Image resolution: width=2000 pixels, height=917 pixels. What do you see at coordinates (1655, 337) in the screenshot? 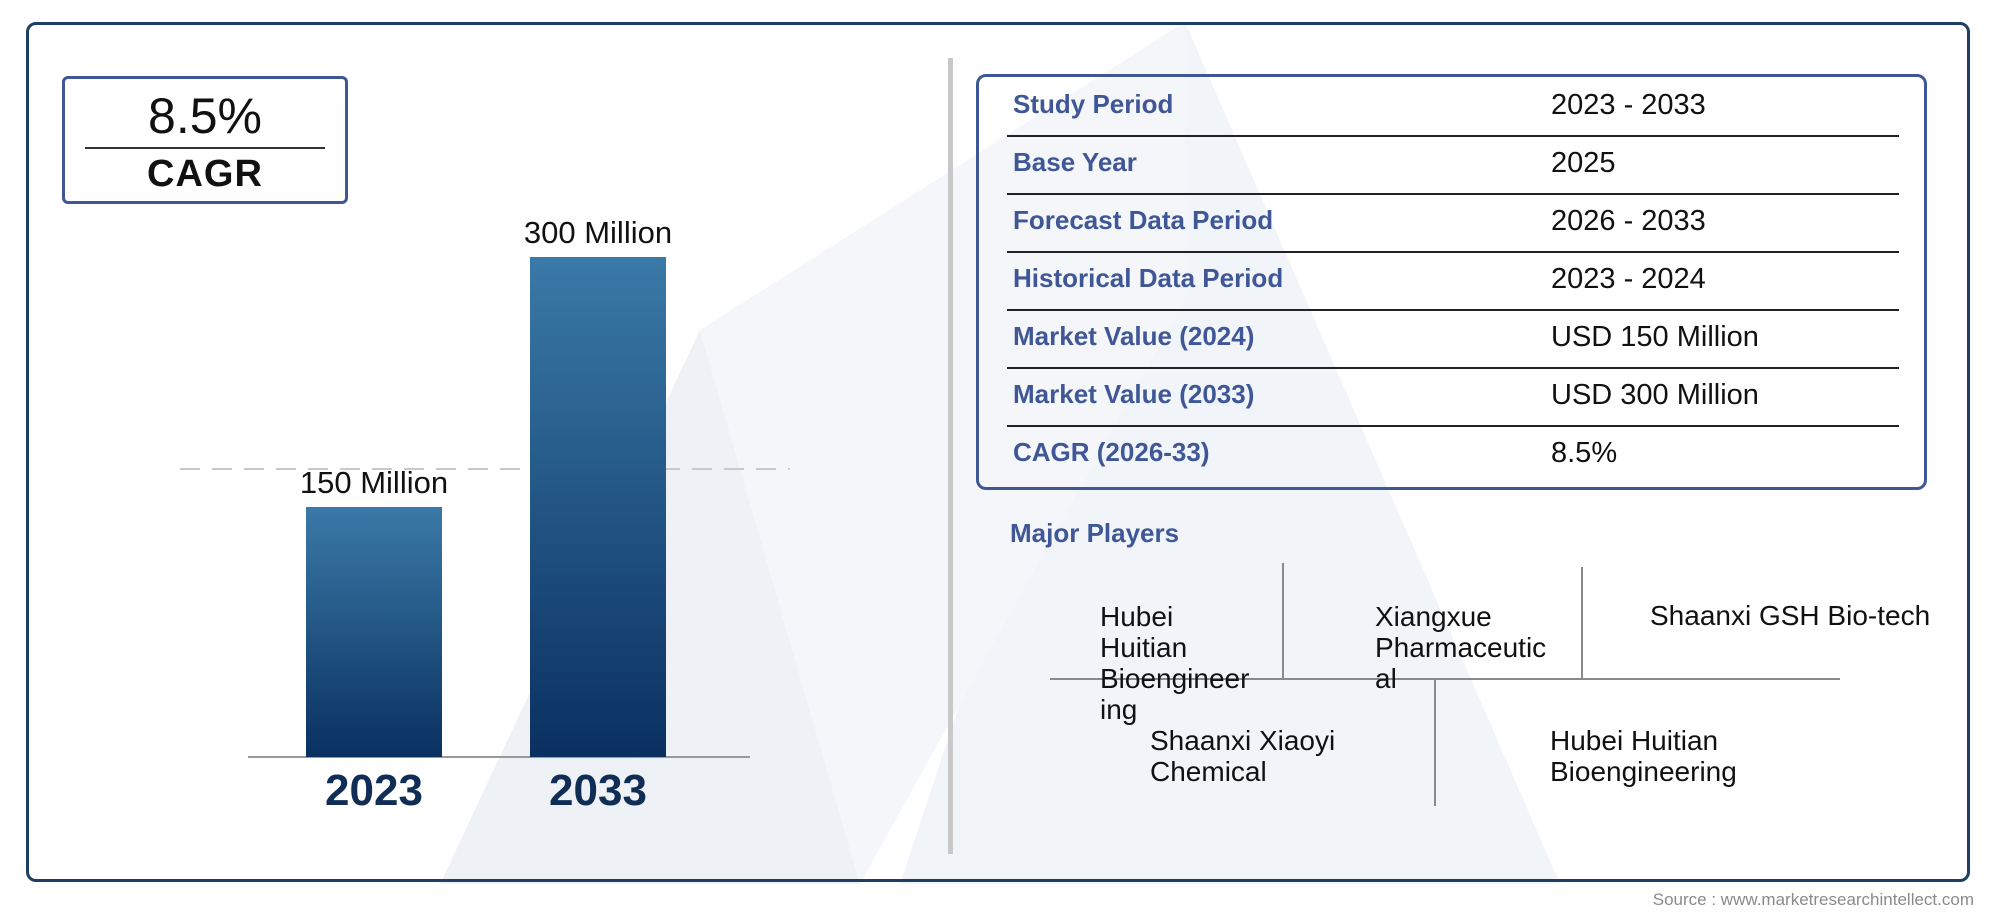
I see `row-value: USD 150 Million` at bounding box center [1655, 337].